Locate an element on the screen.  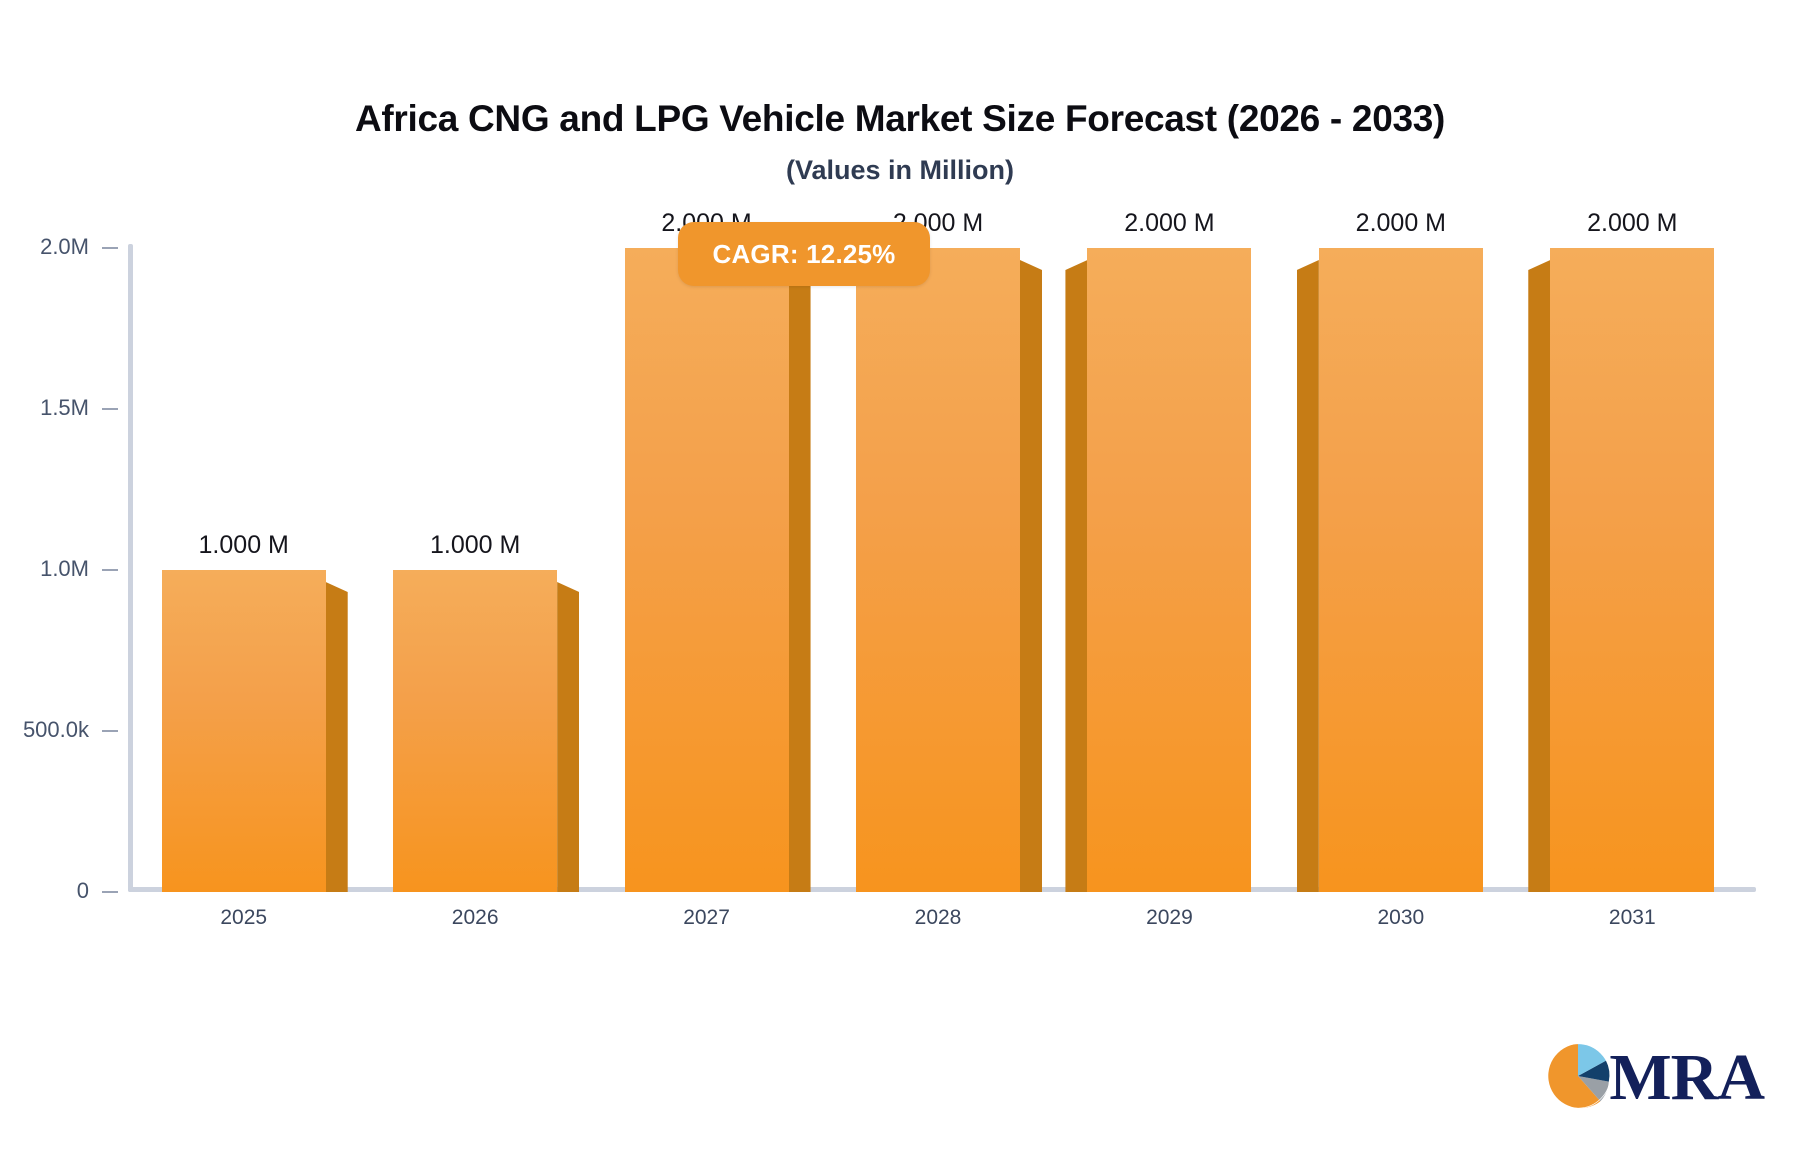
y-axis-tick-label: 0 is located at coordinates (82, 890).